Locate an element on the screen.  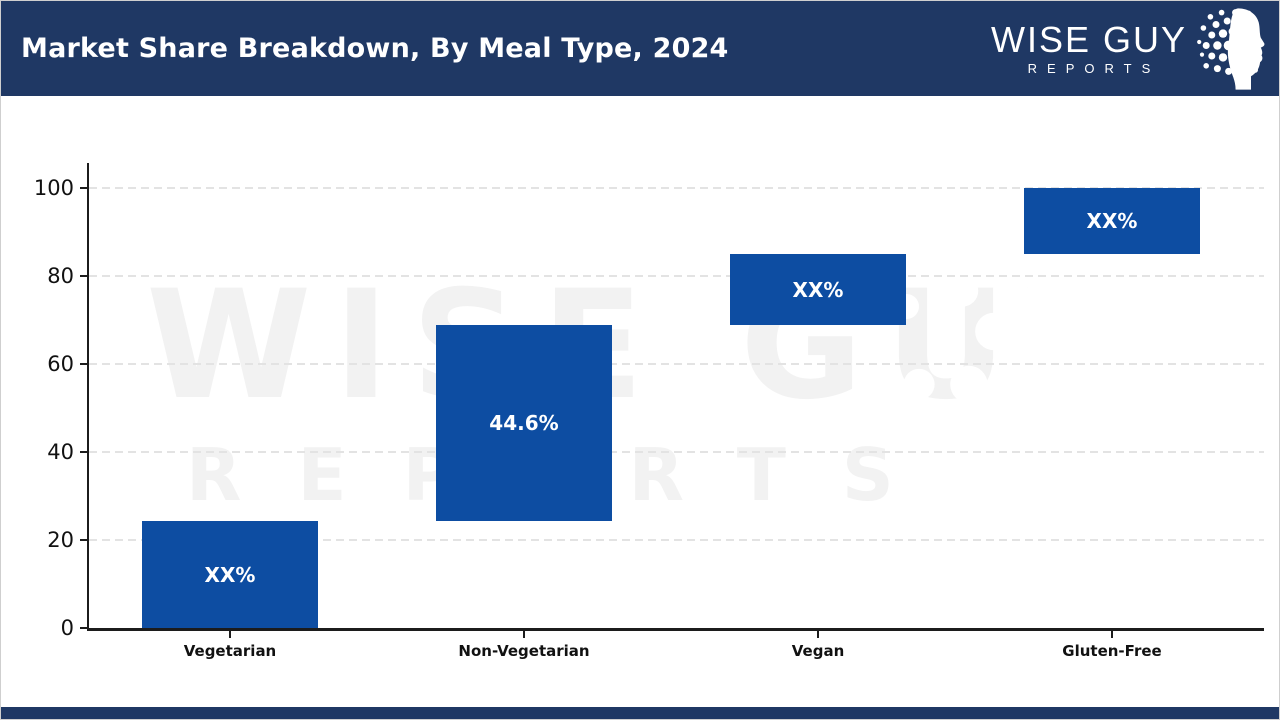
logo-wordmark: WISE GUY is located at coordinates (1088, 39).